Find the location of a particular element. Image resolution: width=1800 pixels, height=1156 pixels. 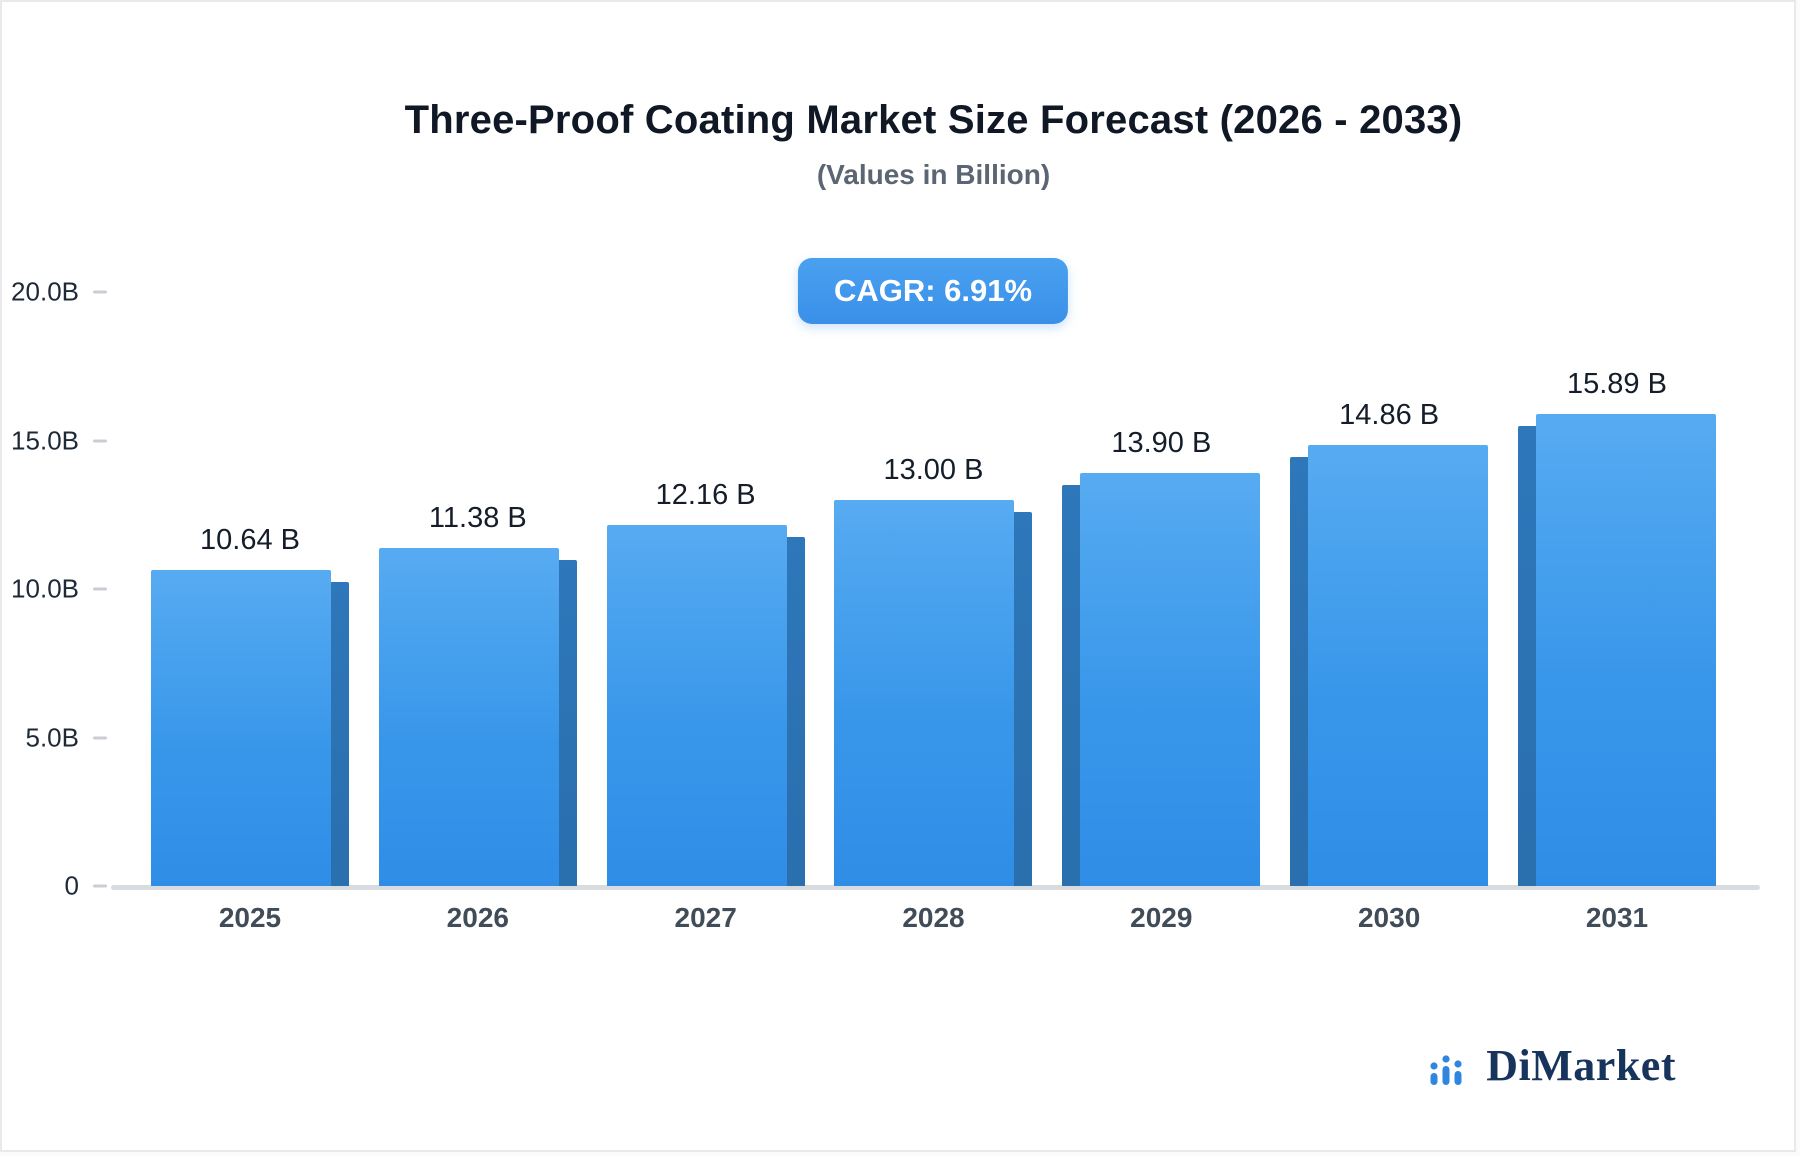

y-axis-tick: 15.0B is located at coordinates (64, 440).